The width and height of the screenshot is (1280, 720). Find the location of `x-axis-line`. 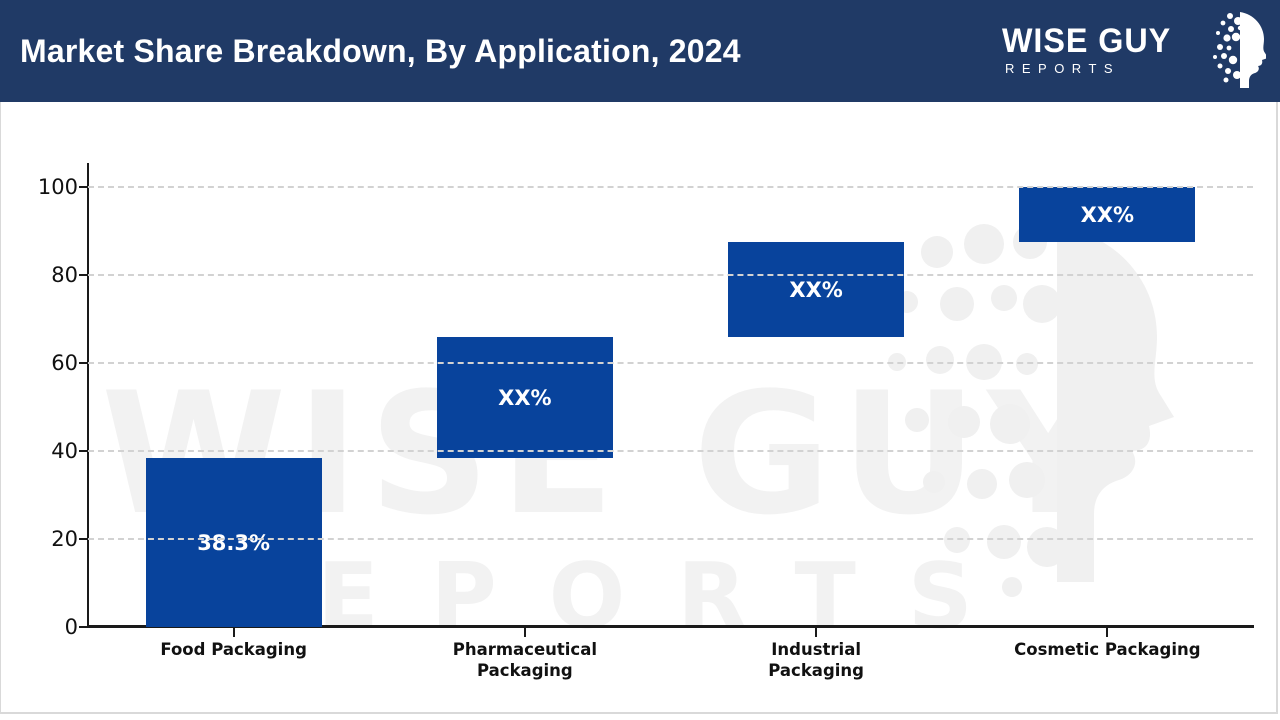

x-axis-line is located at coordinates (670, 626).